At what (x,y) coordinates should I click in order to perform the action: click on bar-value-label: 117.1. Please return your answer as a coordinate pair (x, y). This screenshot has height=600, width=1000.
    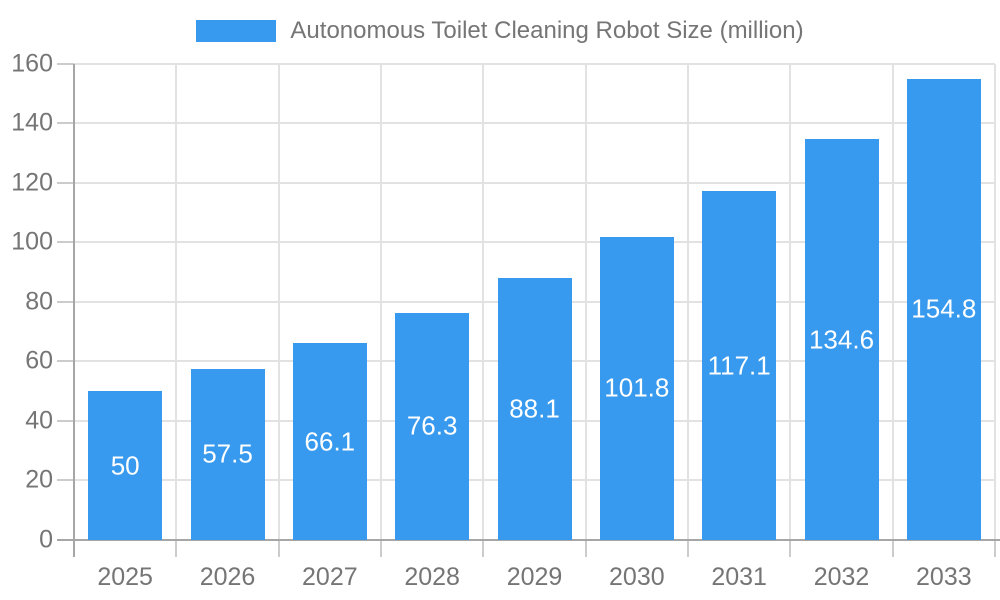
    Looking at the image, I should click on (739, 365).